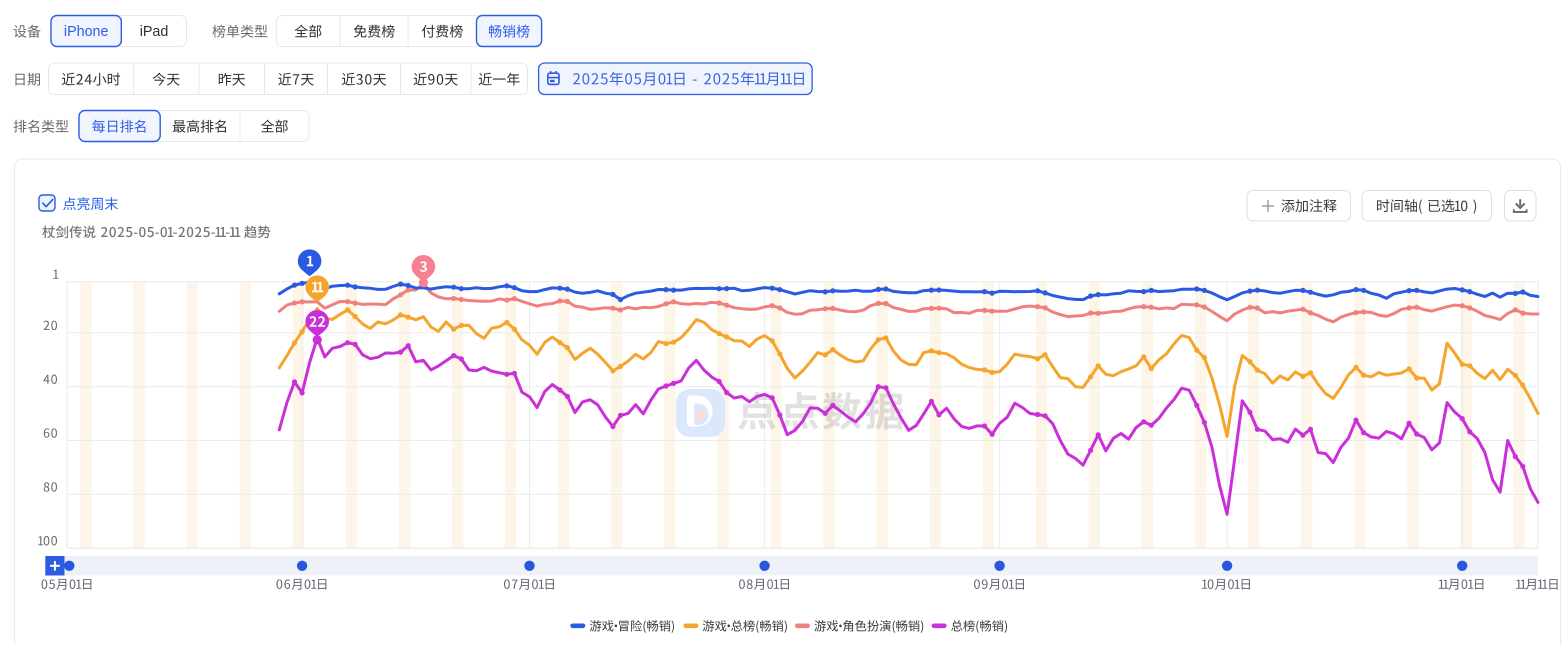  What do you see at coordinates (86, 32) in the screenshot?
I see `svg-text: iPhone` at bounding box center [86, 32].